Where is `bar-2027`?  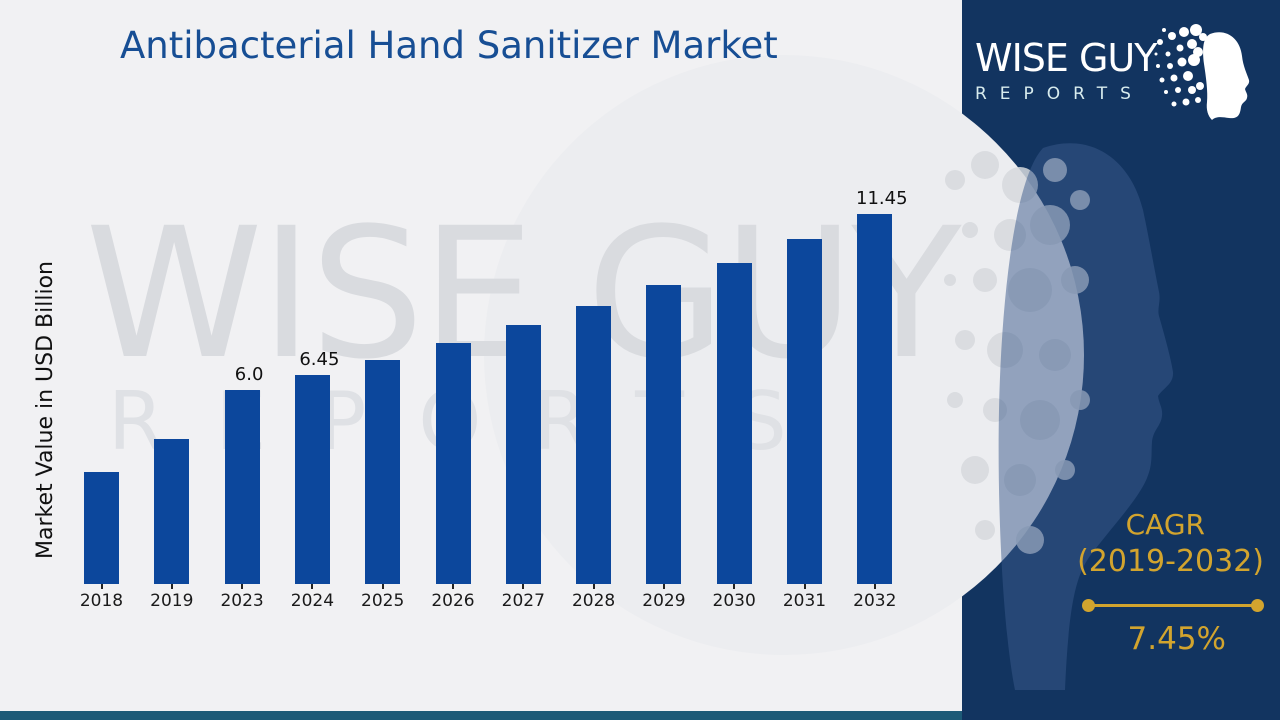
bar-2027 is located at coordinates (523, 454).